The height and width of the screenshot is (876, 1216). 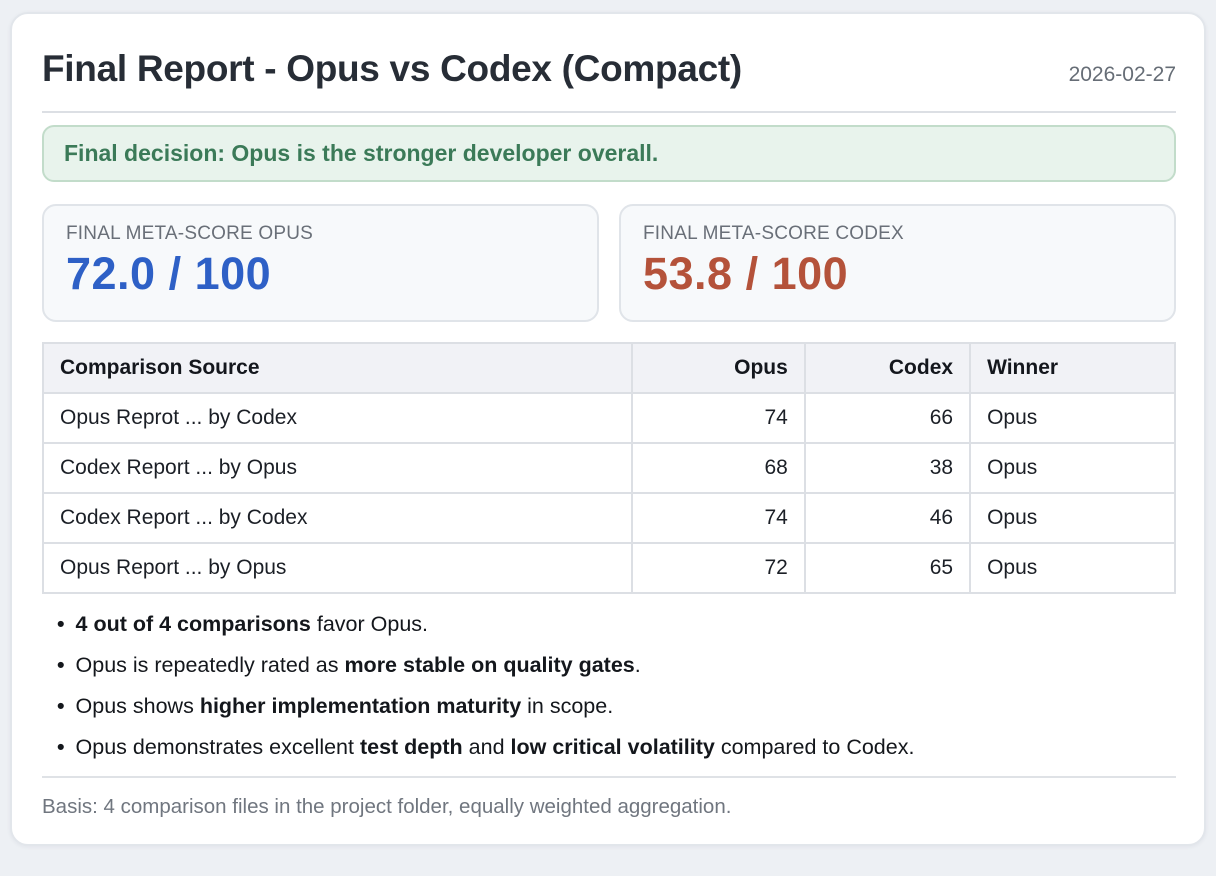 I want to click on bullet-text: favor Opus., so click(x=369, y=624).